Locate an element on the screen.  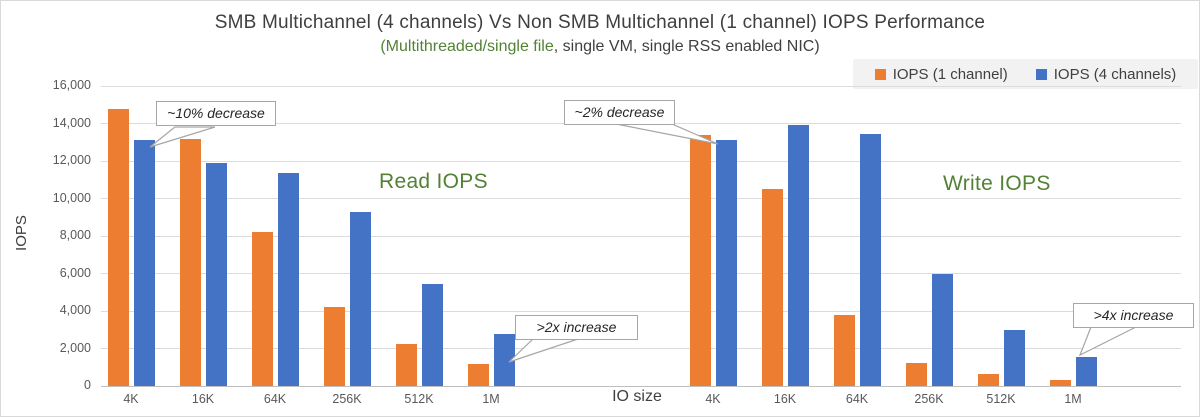
x-category-label-read-1m: 1M is located at coordinates (491, 399).